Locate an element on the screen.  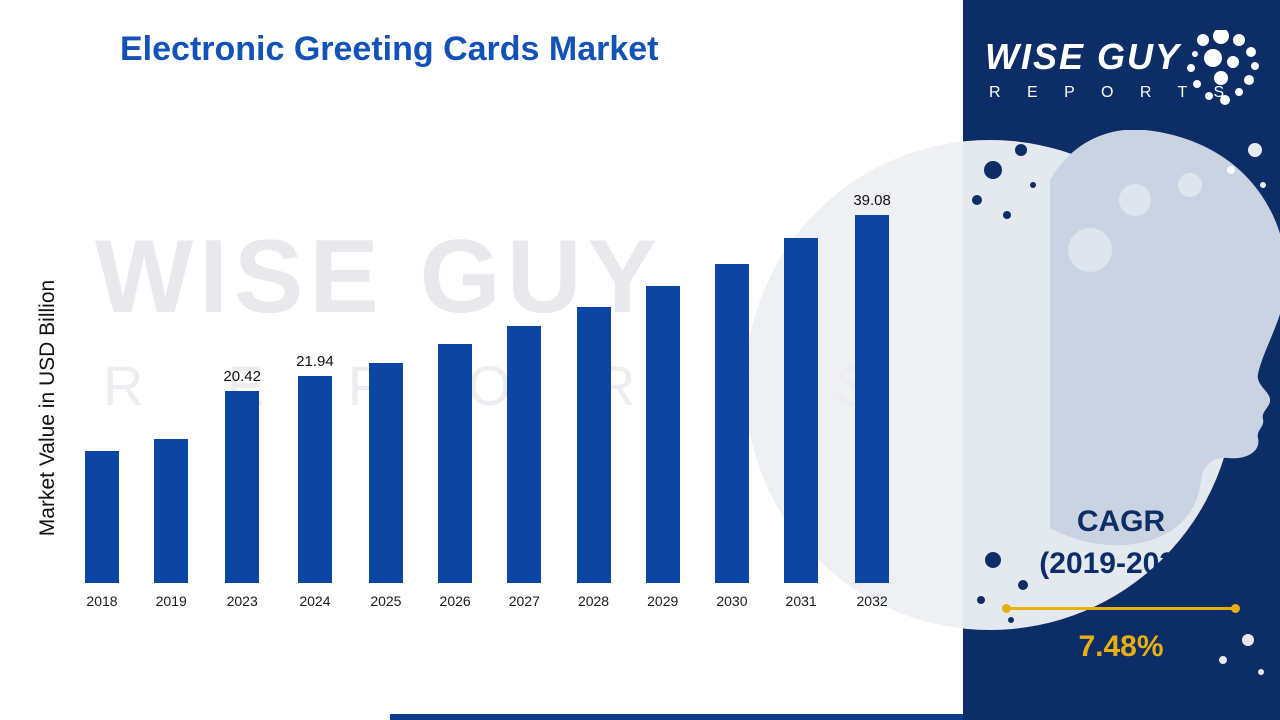
cagr-range: (2019-2032) is located at coordinates (1121, 563).